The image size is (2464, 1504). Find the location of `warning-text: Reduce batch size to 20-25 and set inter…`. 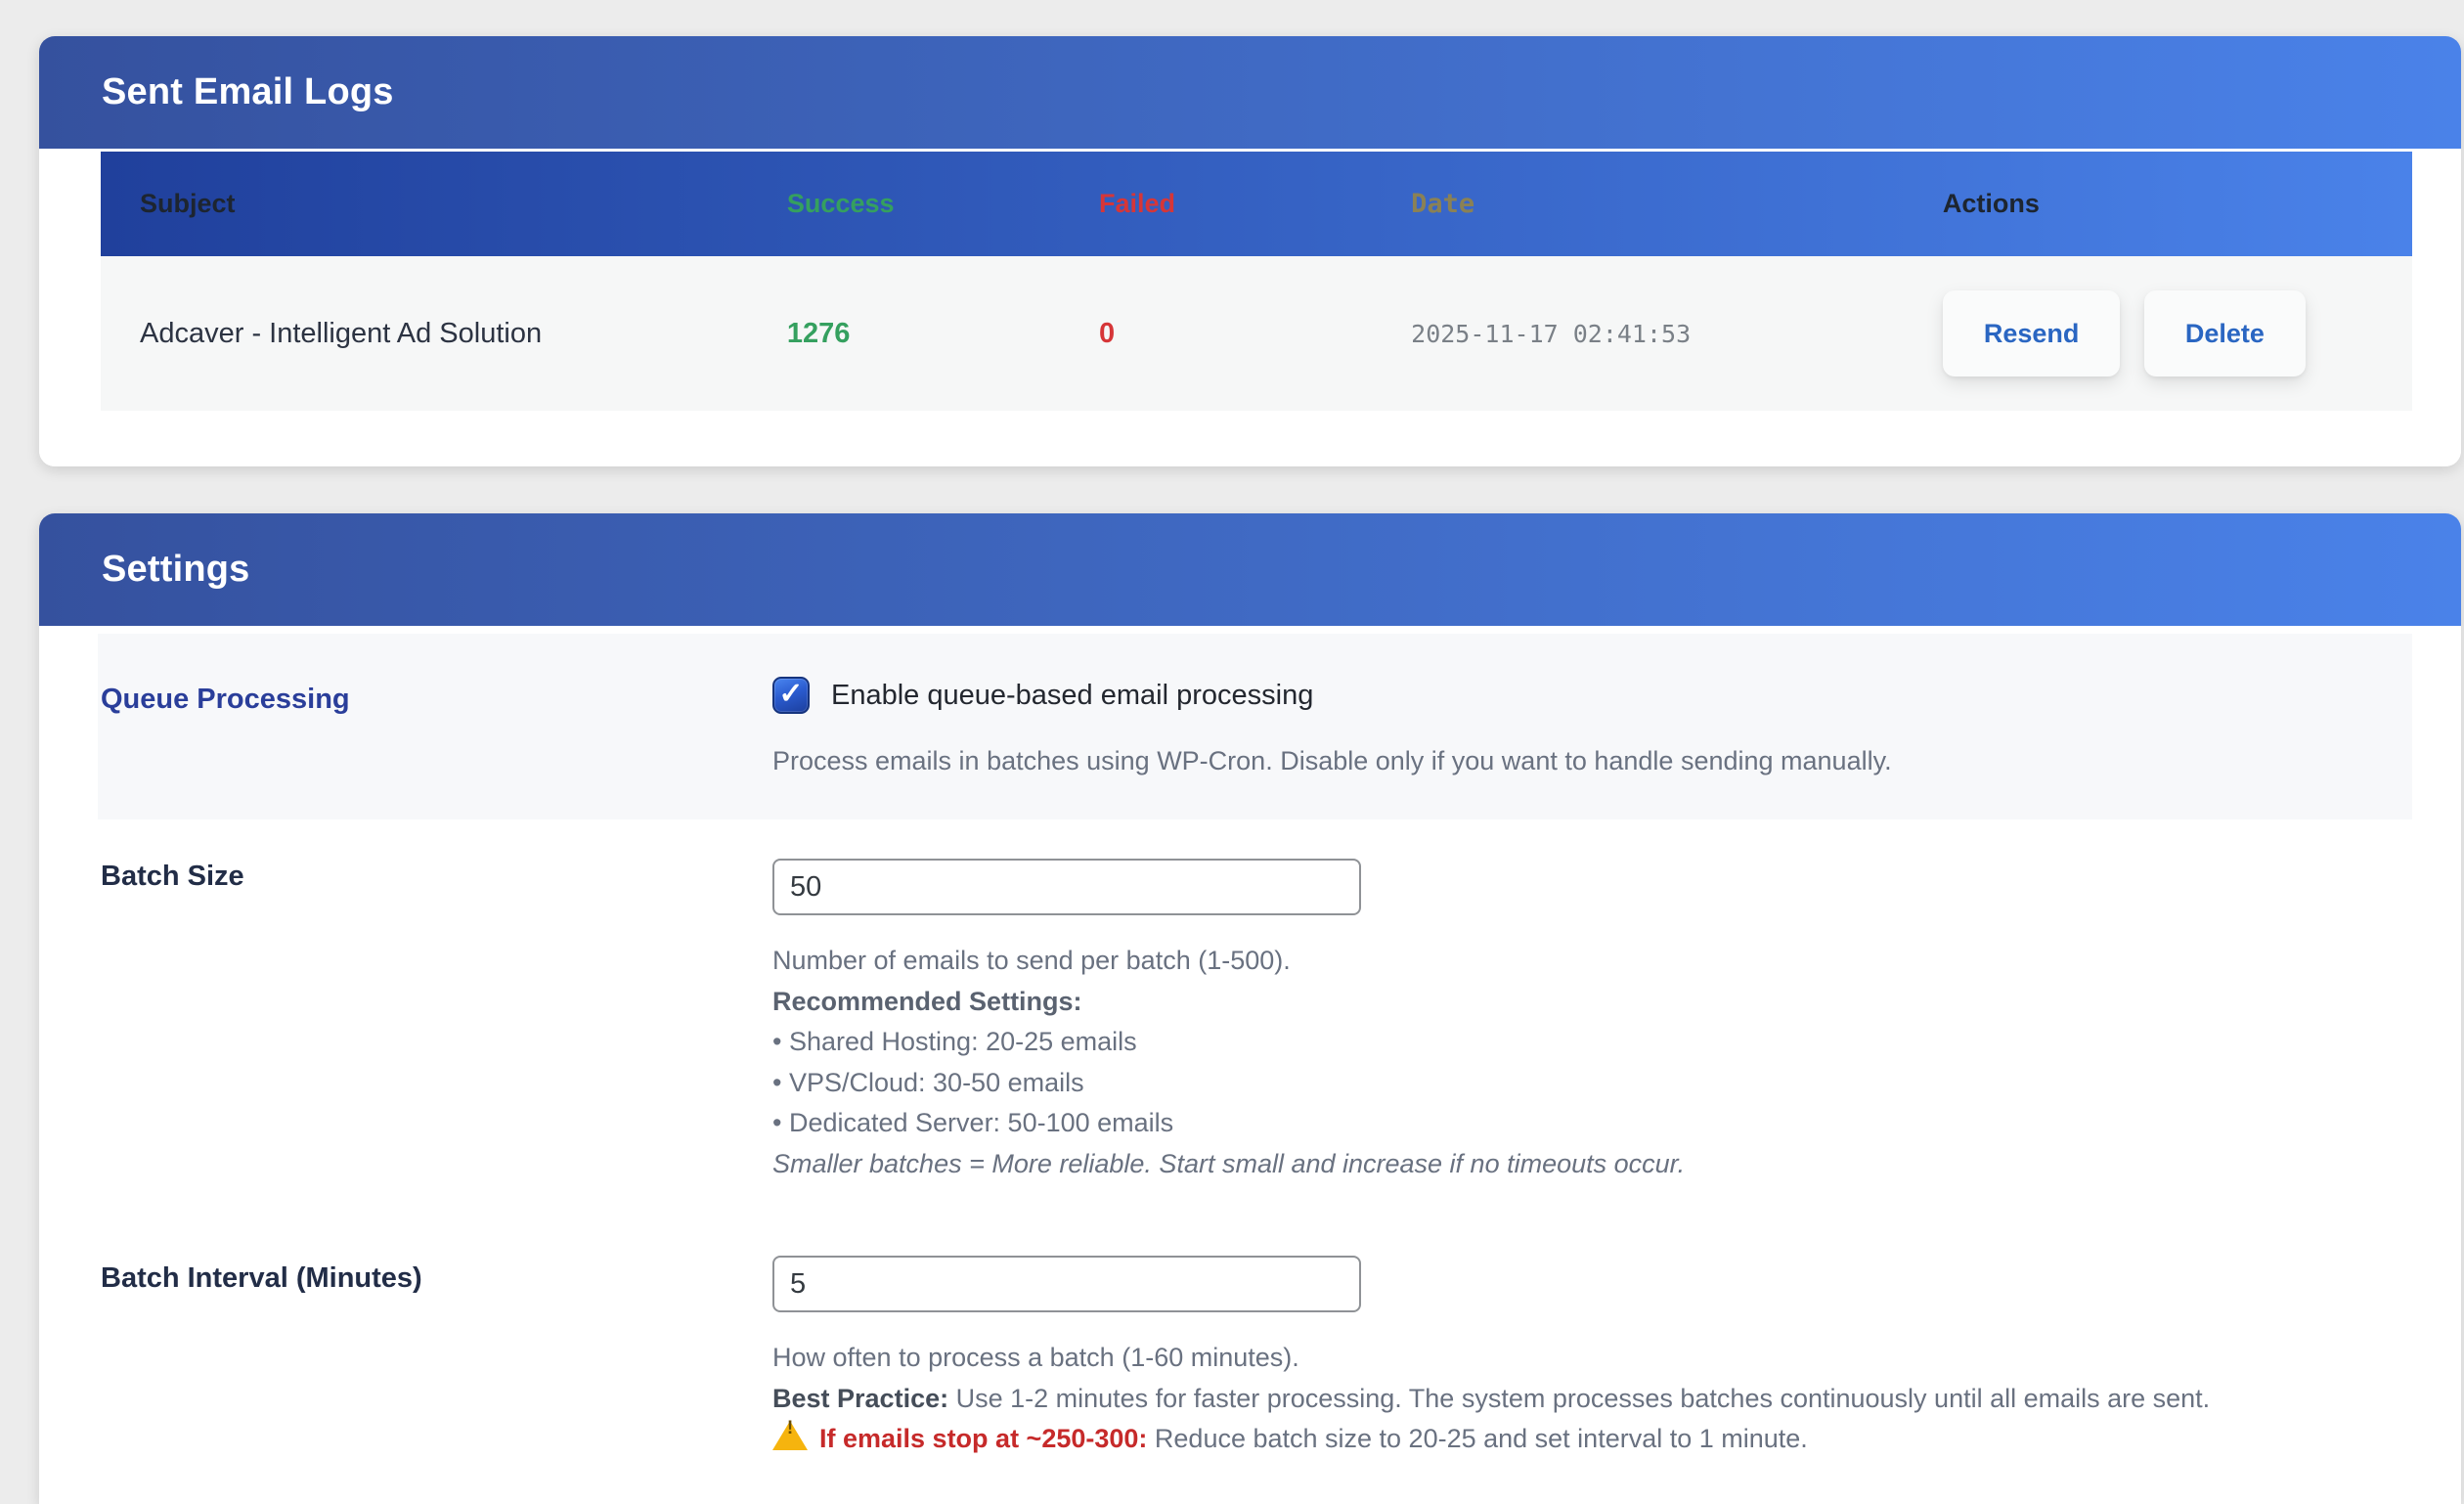

warning-text: Reduce batch size to 20-25 and set inter… is located at coordinates (1477, 1438).